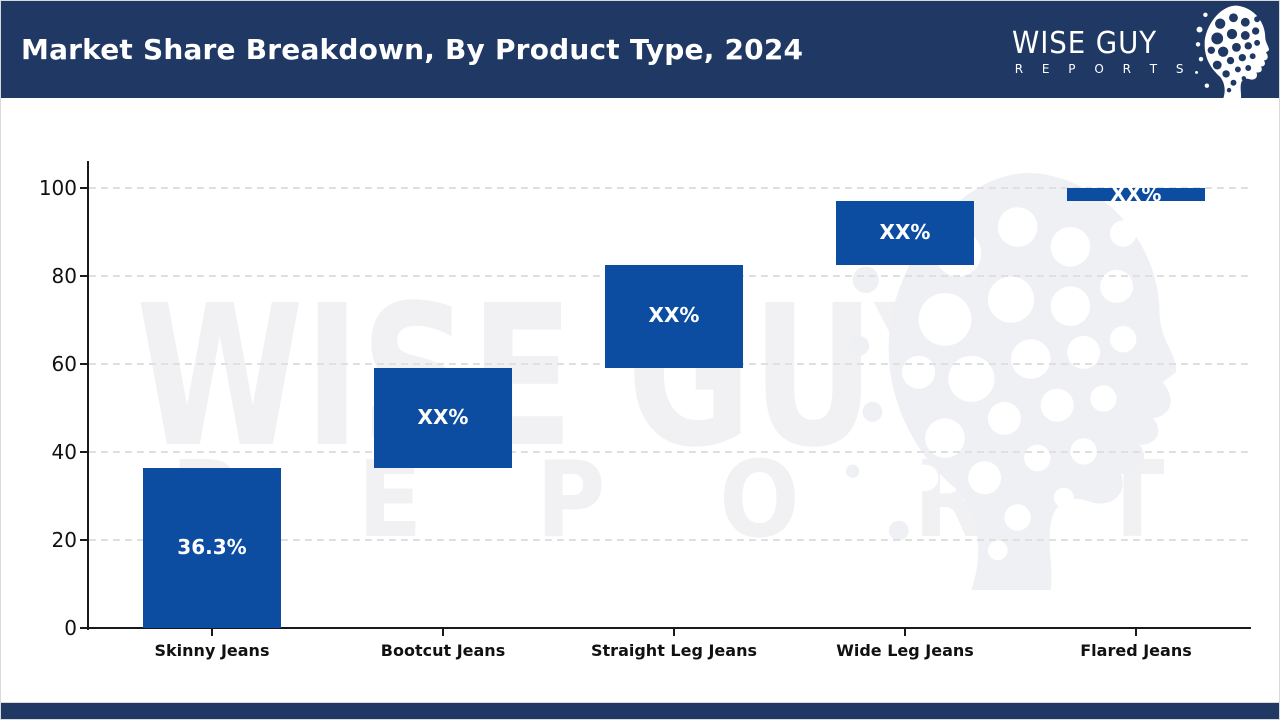 The height and width of the screenshot is (720, 1280). What do you see at coordinates (64, 452) in the screenshot?
I see `y-tick-label: 40` at bounding box center [64, 452].